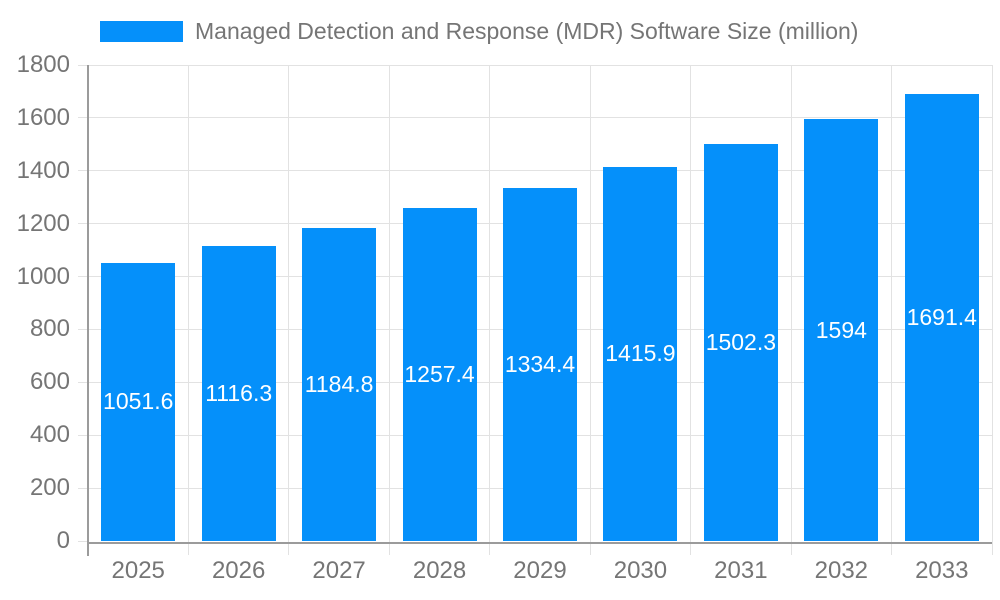 Image resolution: width=1000 pixels, height=600 pixels. I want to click on y-axis-label: 1000, so click(43, 276).